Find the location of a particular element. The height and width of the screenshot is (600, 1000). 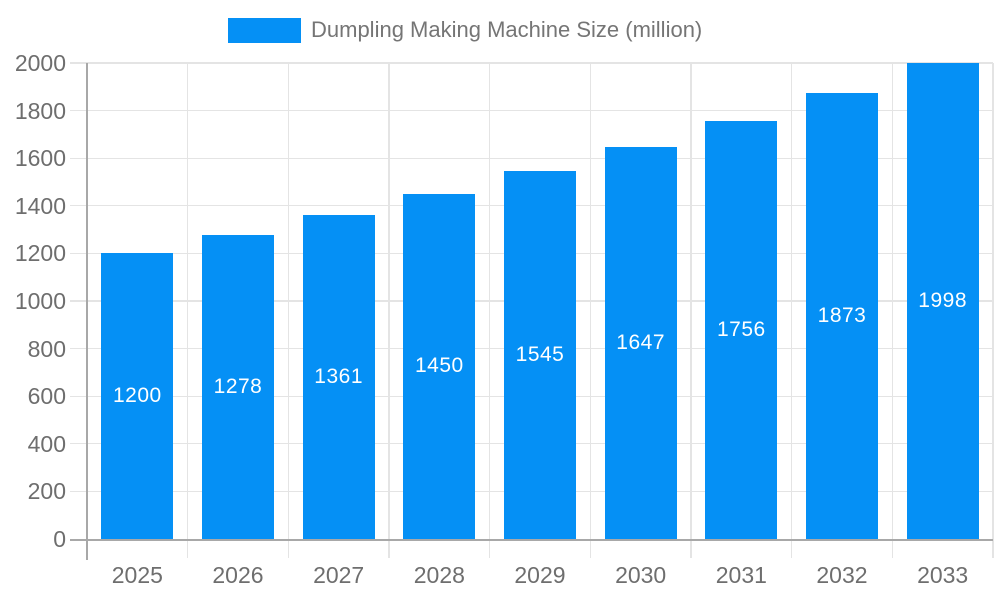

x-tick-label: 2032 is located at coordinates (842, 575).